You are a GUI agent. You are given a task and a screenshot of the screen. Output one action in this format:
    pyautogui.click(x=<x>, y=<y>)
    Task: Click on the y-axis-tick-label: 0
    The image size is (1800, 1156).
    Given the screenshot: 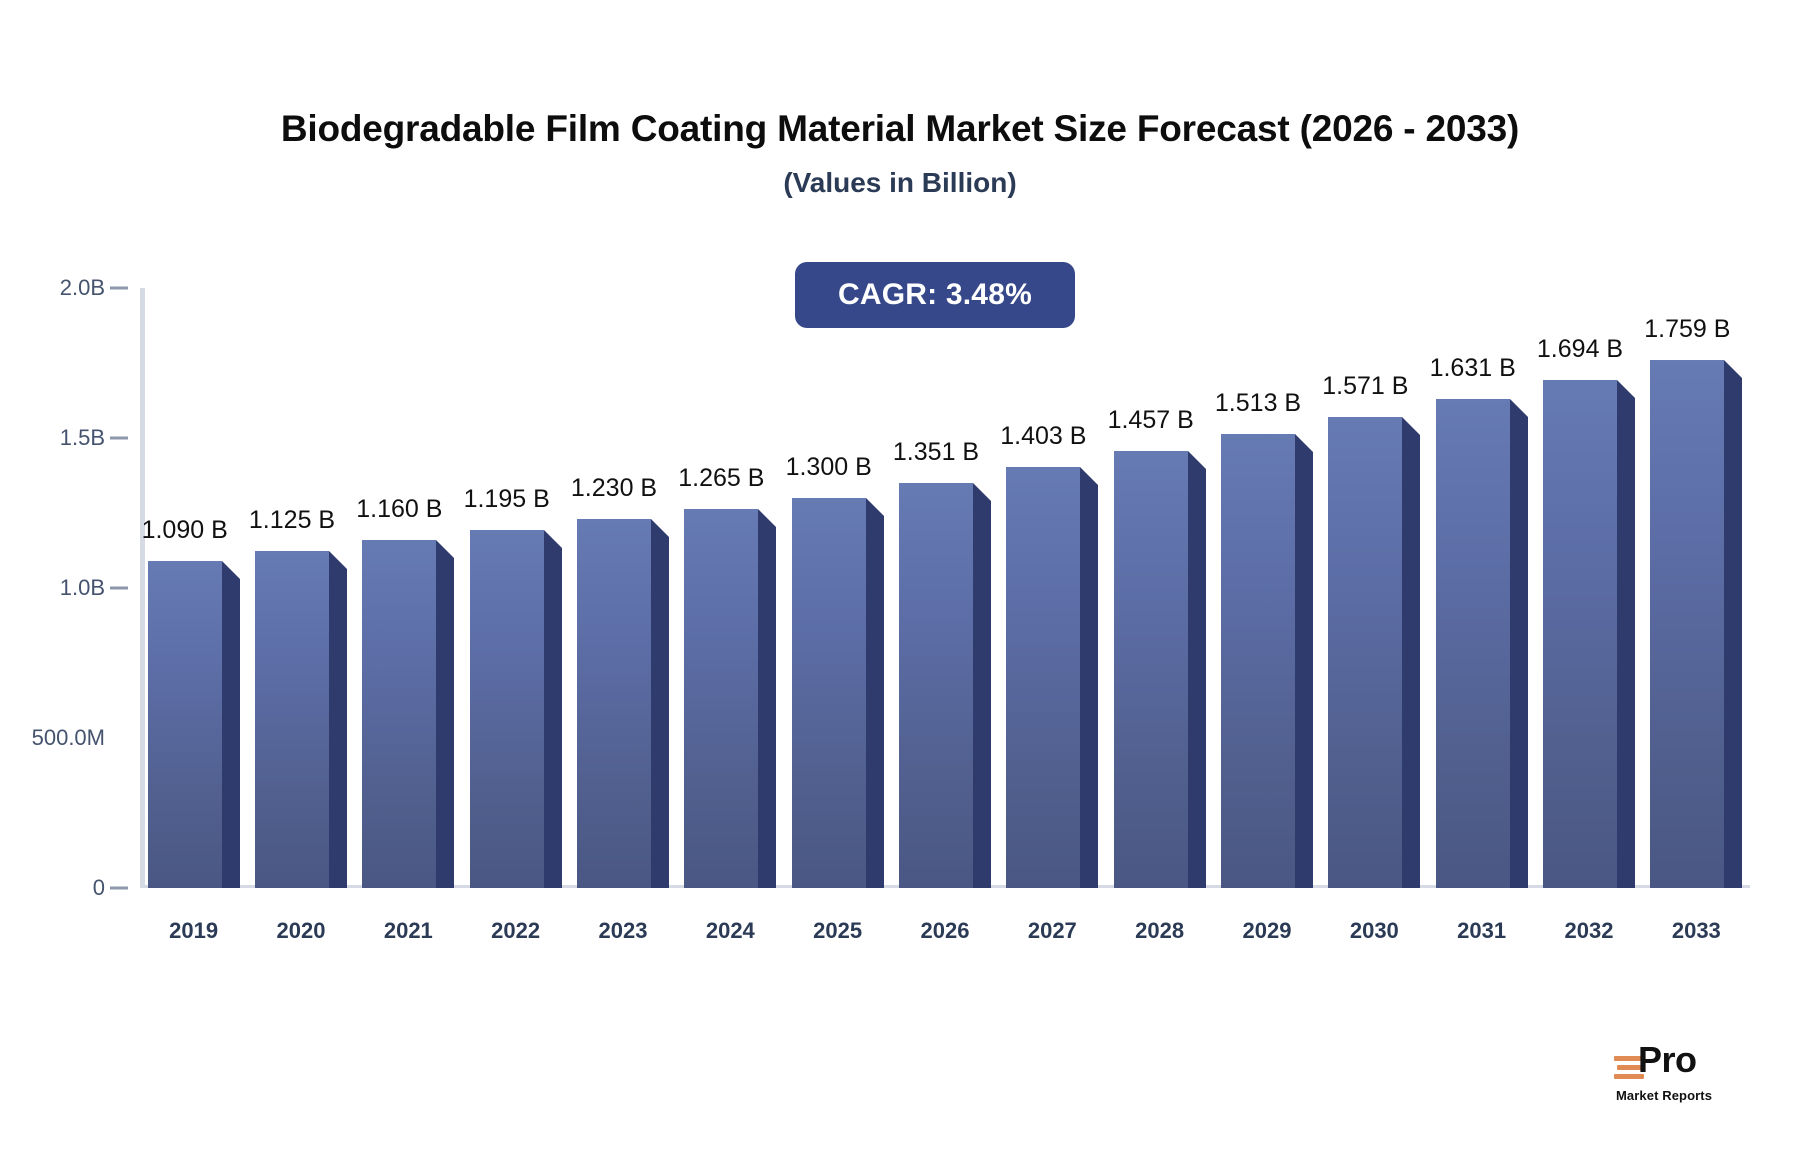 What is the action you would take?
    pyautogui.click(x=98, y=887)
    